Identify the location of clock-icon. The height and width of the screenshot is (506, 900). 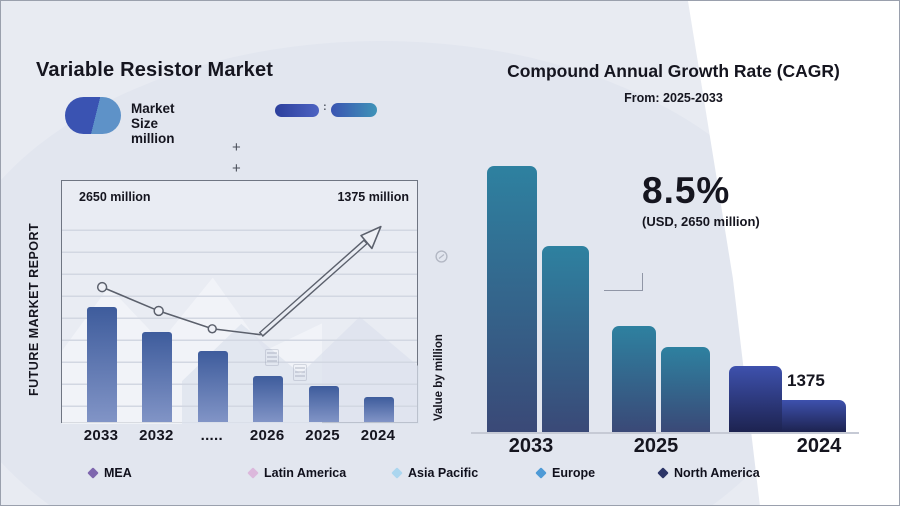
(441, 259).